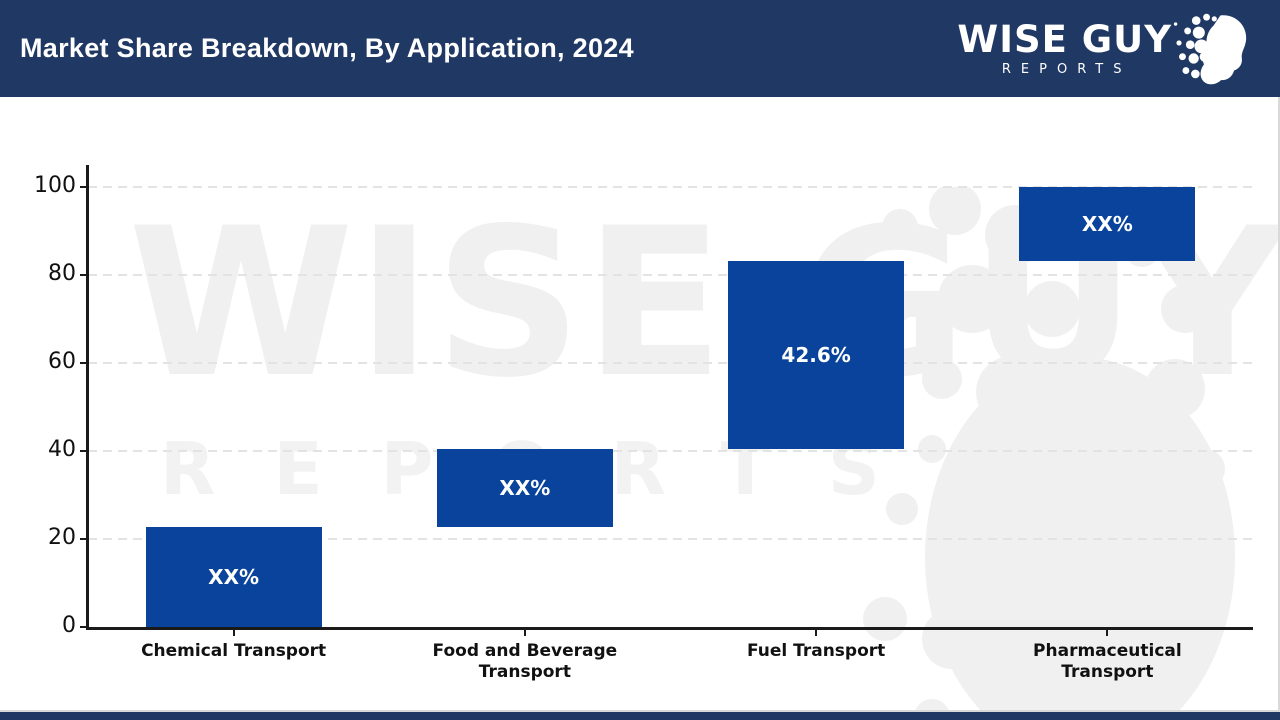  I want to click on wise-guy-logo: WISE GUY REPORTS, so click(1105, 49).